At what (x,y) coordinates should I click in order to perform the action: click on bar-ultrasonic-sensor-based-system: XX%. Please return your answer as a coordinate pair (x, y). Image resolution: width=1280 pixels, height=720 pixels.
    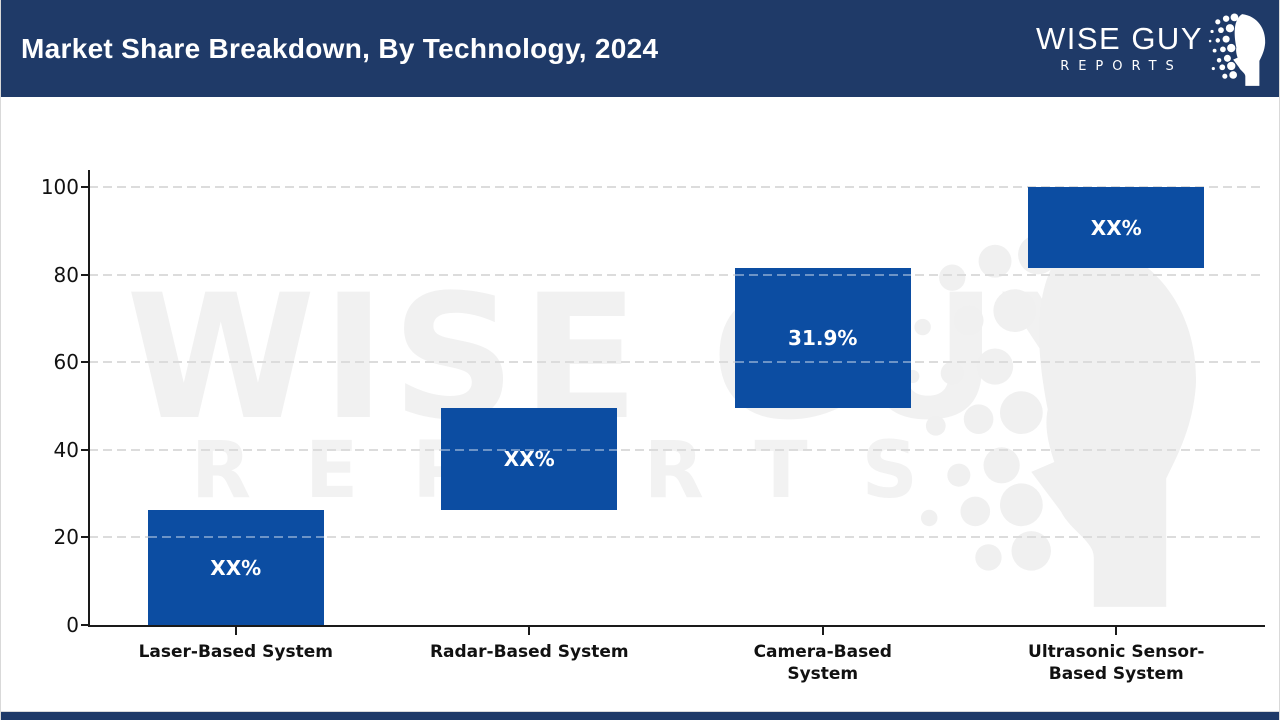
    Looking at the image, I should click on (1116, 228).